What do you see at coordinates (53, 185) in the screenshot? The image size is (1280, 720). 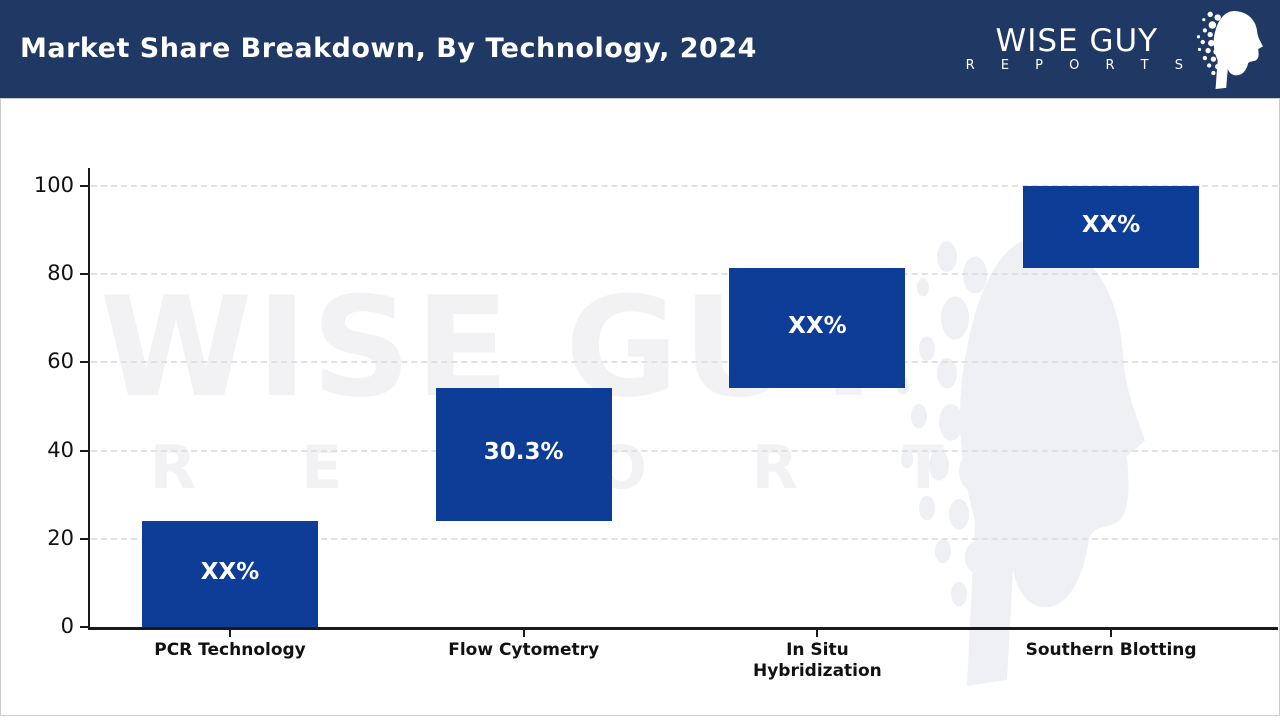 I see `y-tick-label: 100` at bounding box center [53, 185].